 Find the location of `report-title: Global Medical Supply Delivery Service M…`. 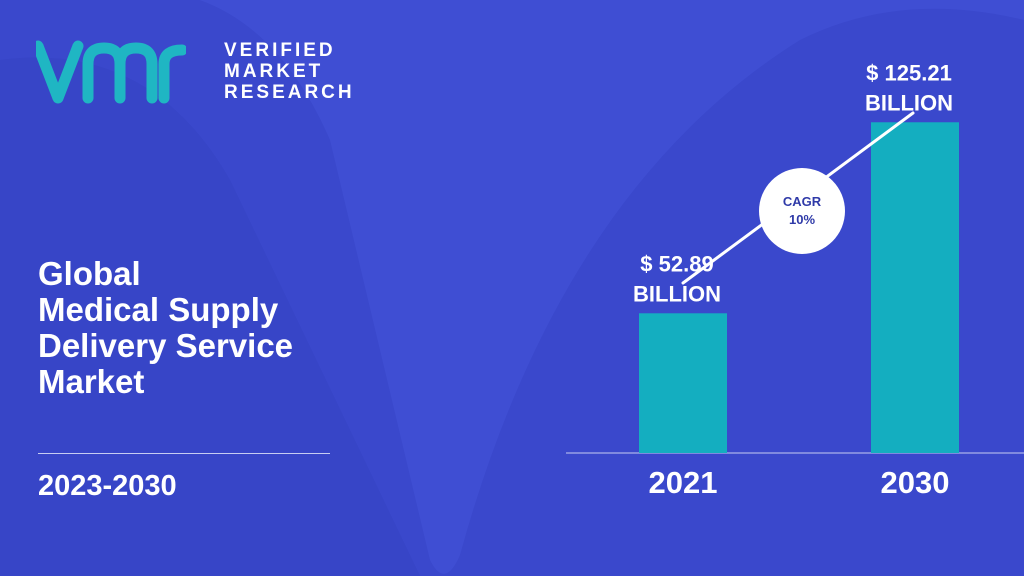

report-title: Global Medical Supply Delivery Service M… is located at coordinates (198, 328).